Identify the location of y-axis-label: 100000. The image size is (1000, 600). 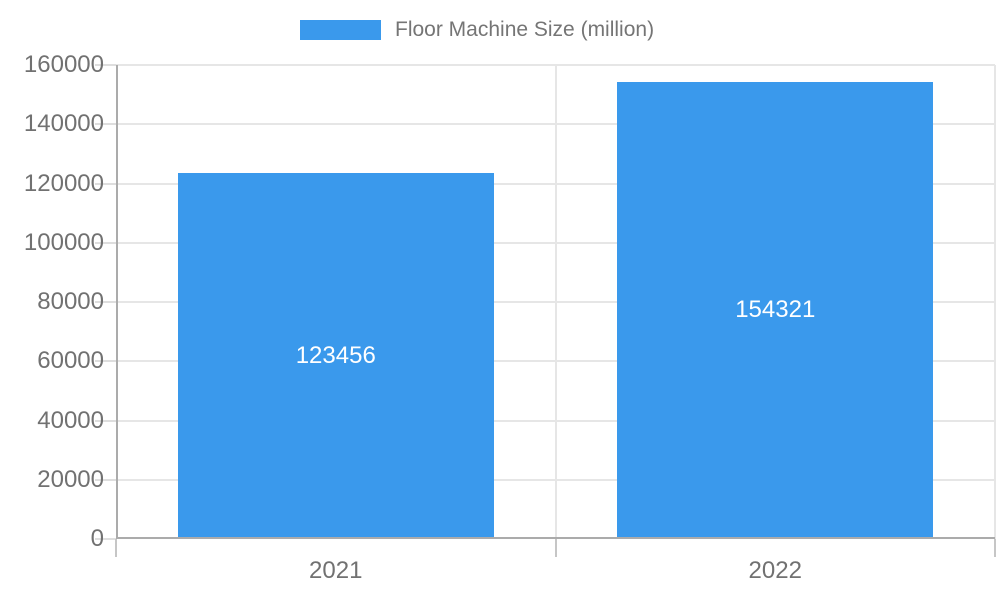
(63, 242).